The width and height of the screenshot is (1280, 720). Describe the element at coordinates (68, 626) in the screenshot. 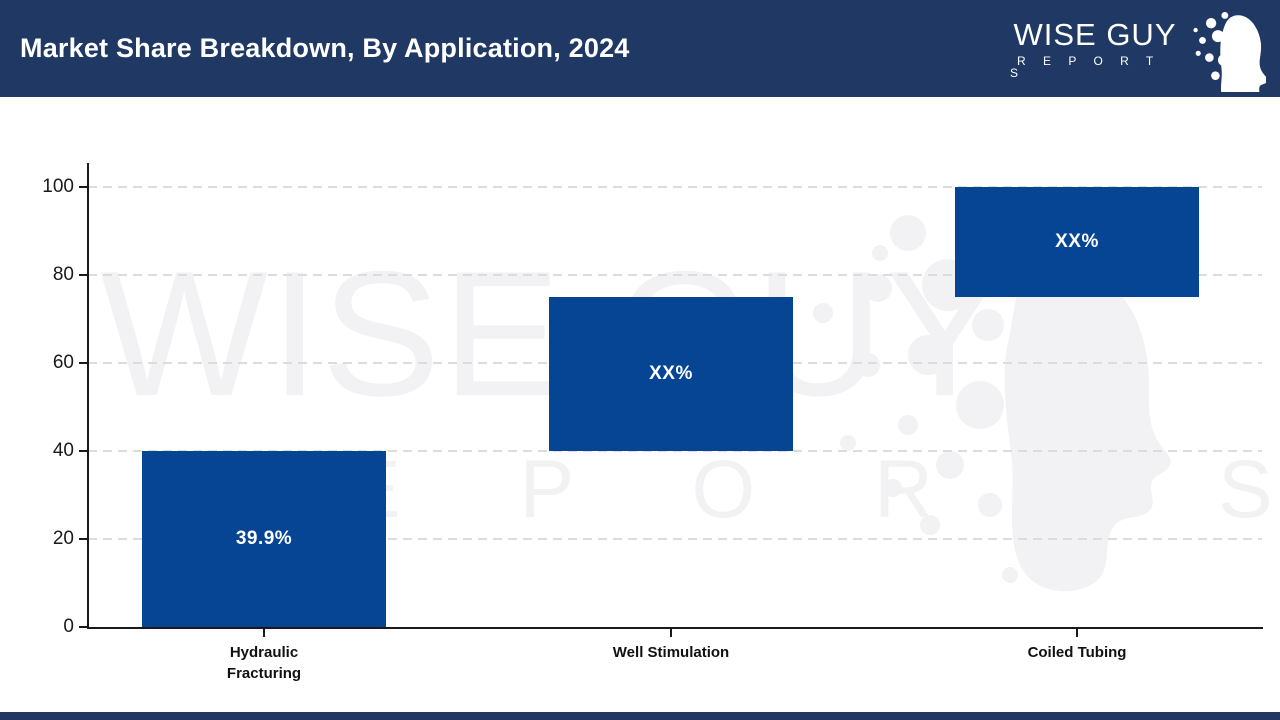

I see `y-tick-label-0: 0` at that location.